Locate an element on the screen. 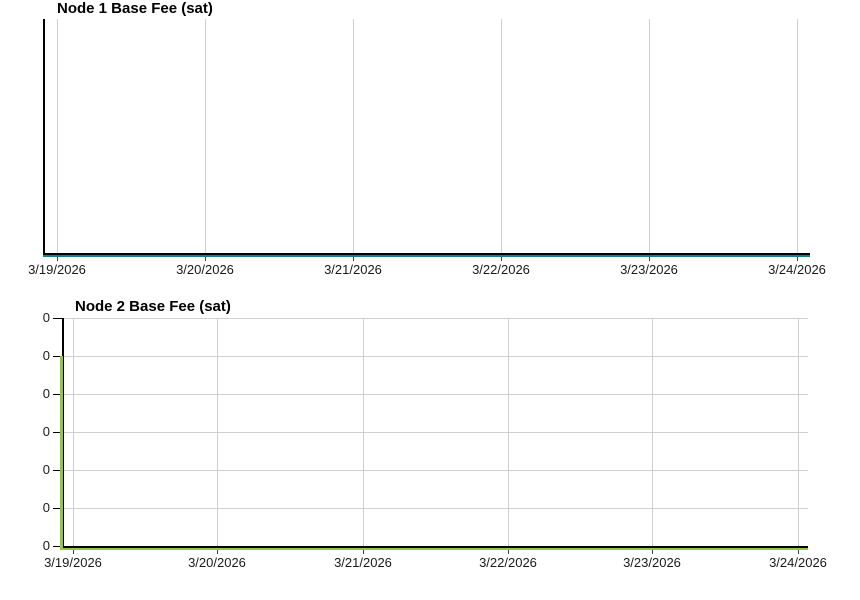 Image resolution: width=860 pixels, height=600 pixels. series-spike-line is located at coordinates (61, 453).